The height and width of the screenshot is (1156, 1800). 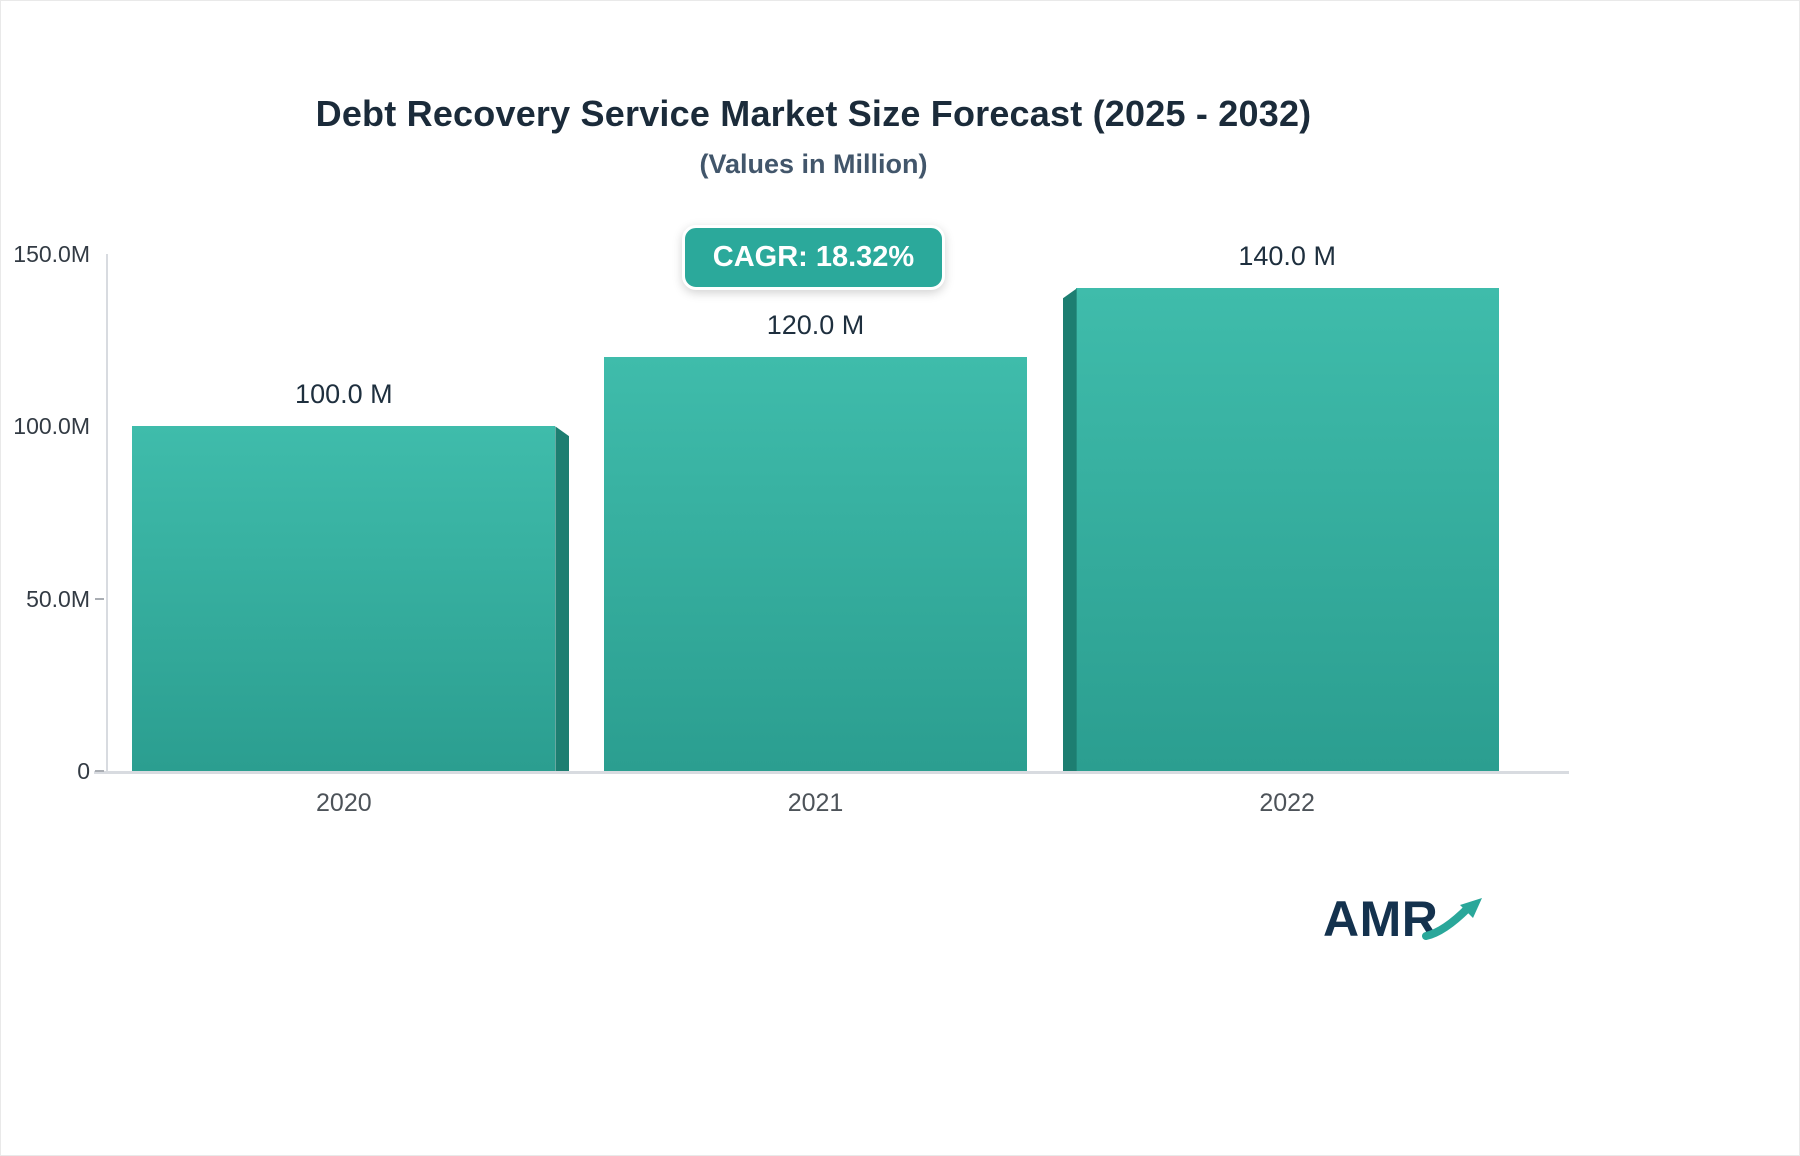 I want to click on x-axis-line, so click(x=831, y=772).